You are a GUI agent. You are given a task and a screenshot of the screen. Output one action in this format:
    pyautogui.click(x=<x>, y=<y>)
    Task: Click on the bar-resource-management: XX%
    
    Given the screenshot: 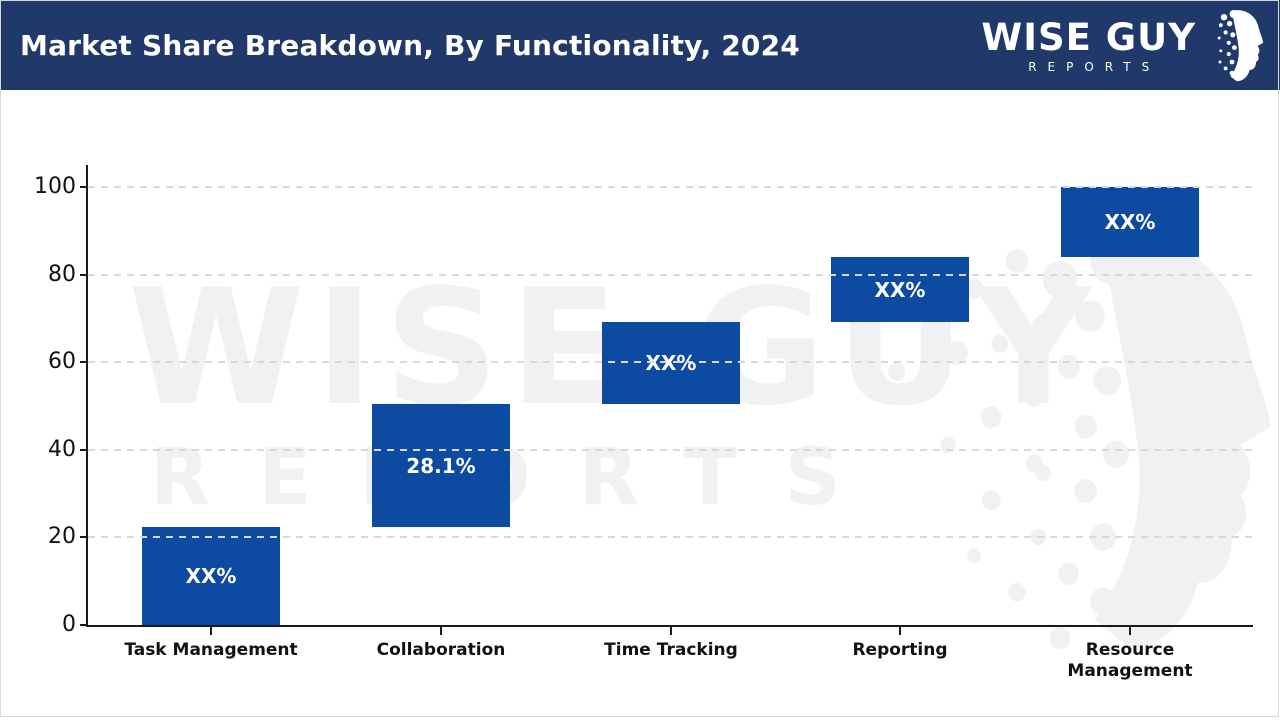 What is the action you would take?
    pyautogui.click(x=1130, y=222)
    